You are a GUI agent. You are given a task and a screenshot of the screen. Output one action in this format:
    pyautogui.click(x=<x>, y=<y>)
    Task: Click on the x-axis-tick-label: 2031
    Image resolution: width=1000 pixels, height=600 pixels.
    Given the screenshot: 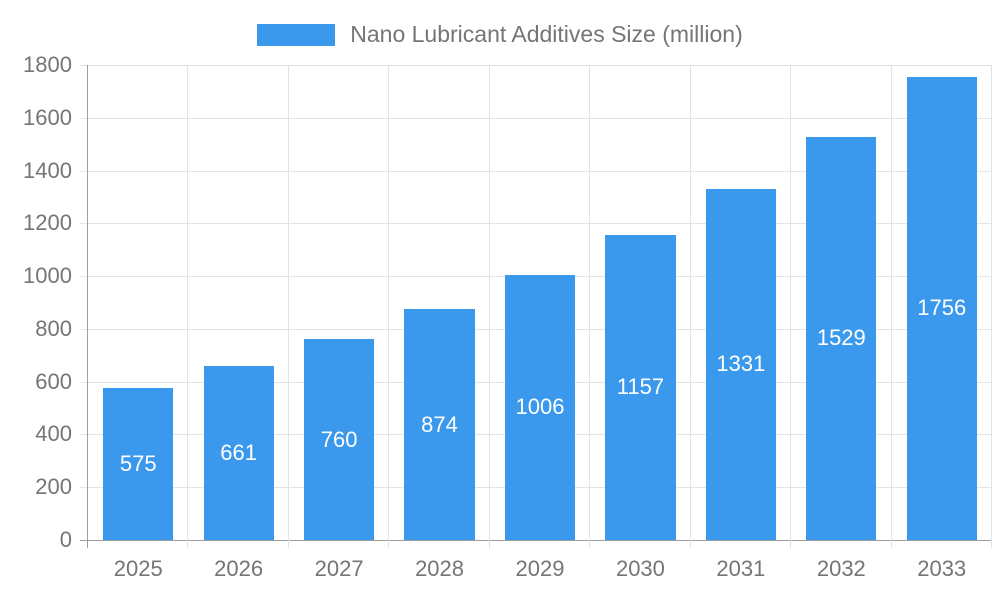 What is the action you would take?
    pyautogui.click(x=741, y=568)
    